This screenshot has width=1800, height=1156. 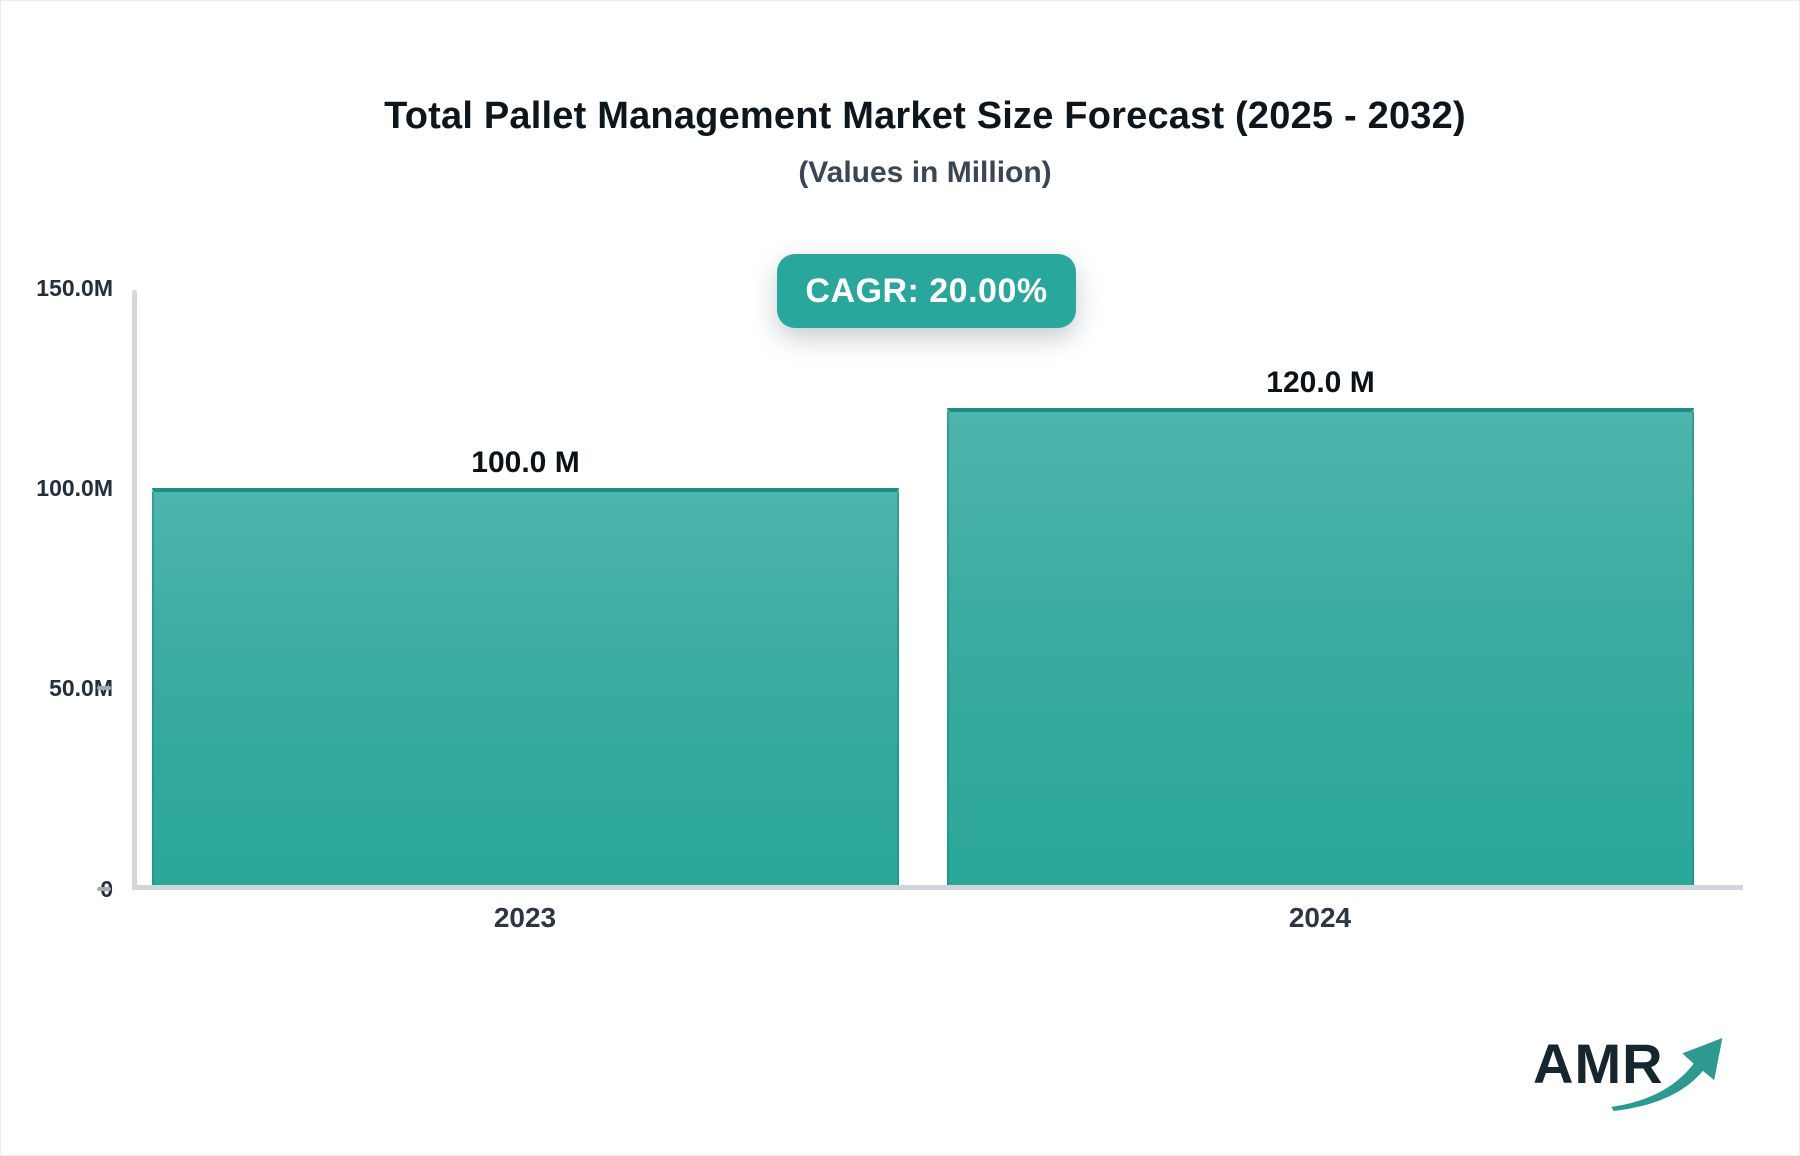 I want to click on amr-logo: AMR, so click(x=1628, y=1072).